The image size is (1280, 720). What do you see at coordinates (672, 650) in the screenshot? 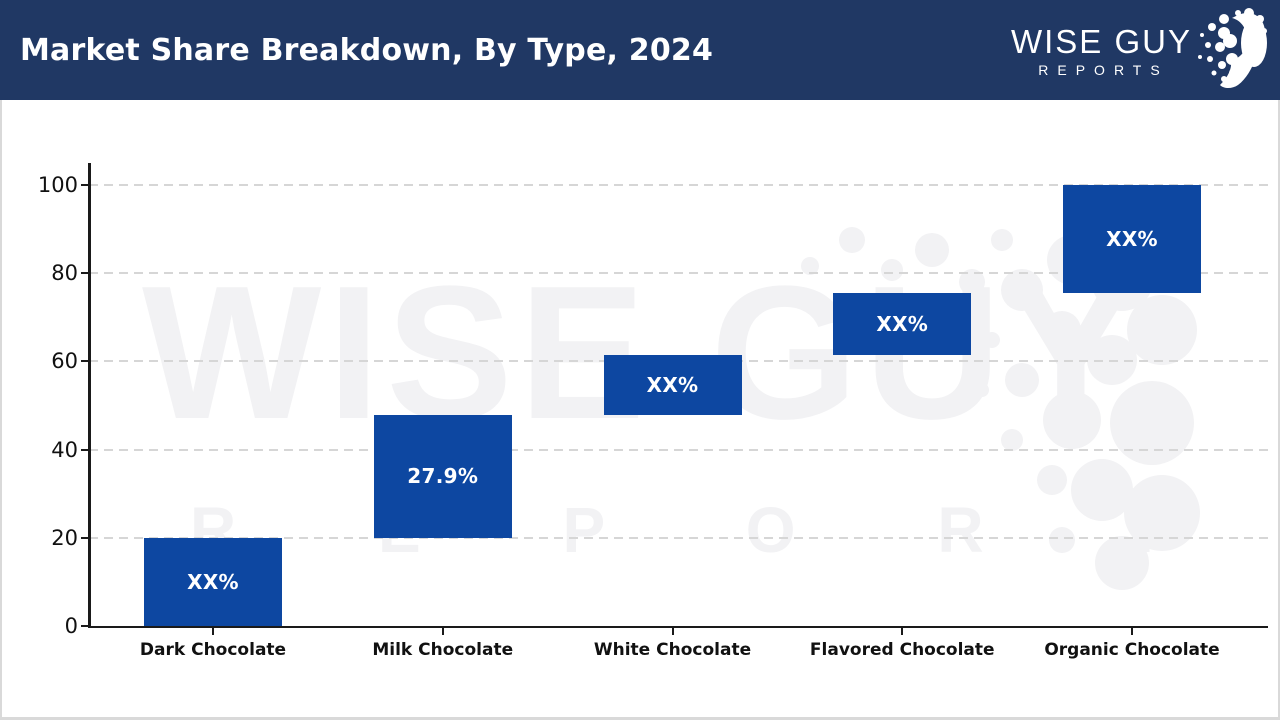
I see `x-axis-category-label: White Chocolate` at bounding box center [672, 650].